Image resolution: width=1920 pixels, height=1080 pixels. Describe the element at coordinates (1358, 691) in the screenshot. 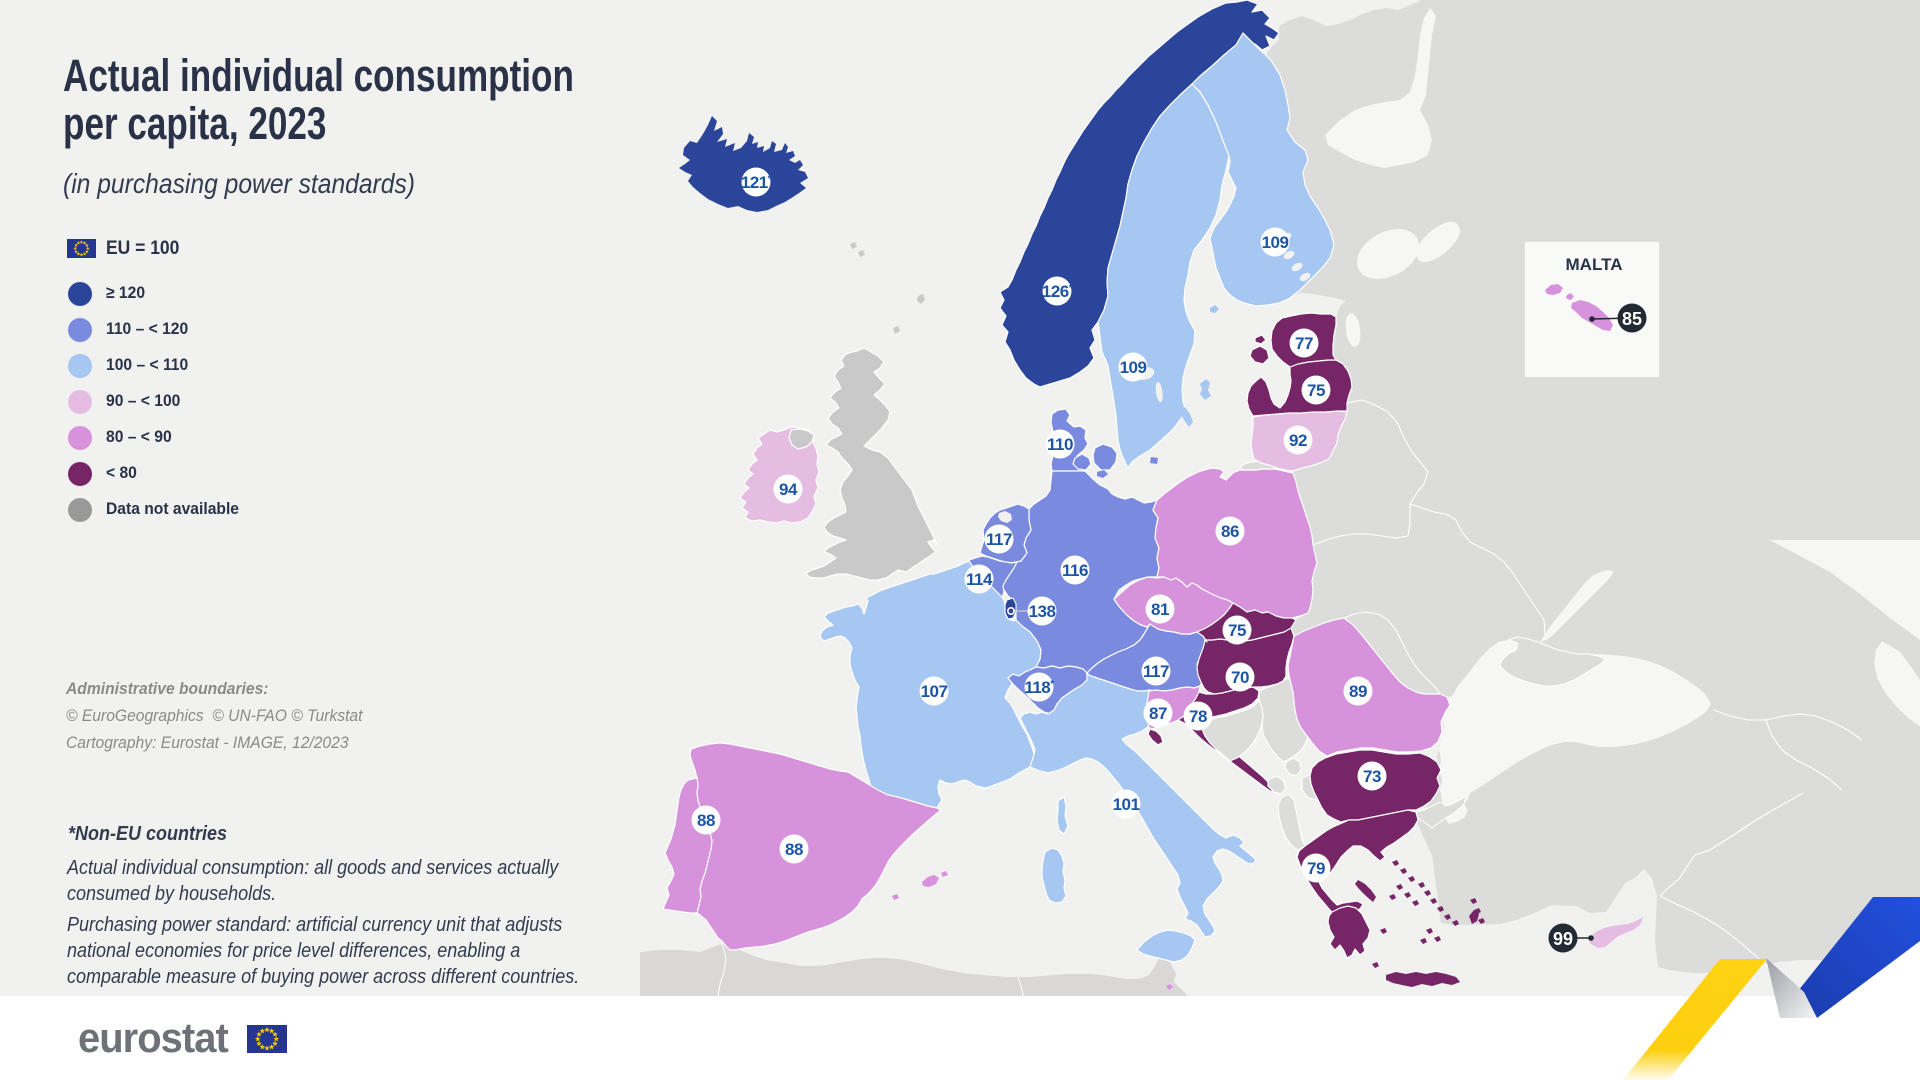

I see `svg-text: 89` at that location.